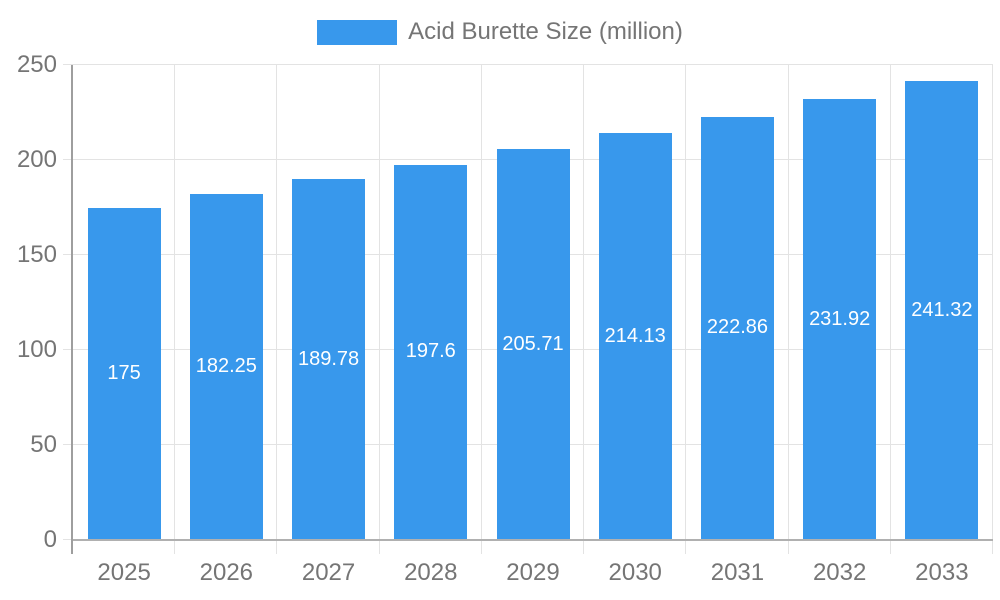  I want to click on bar-value-label: 197.6, so click(430, 351).